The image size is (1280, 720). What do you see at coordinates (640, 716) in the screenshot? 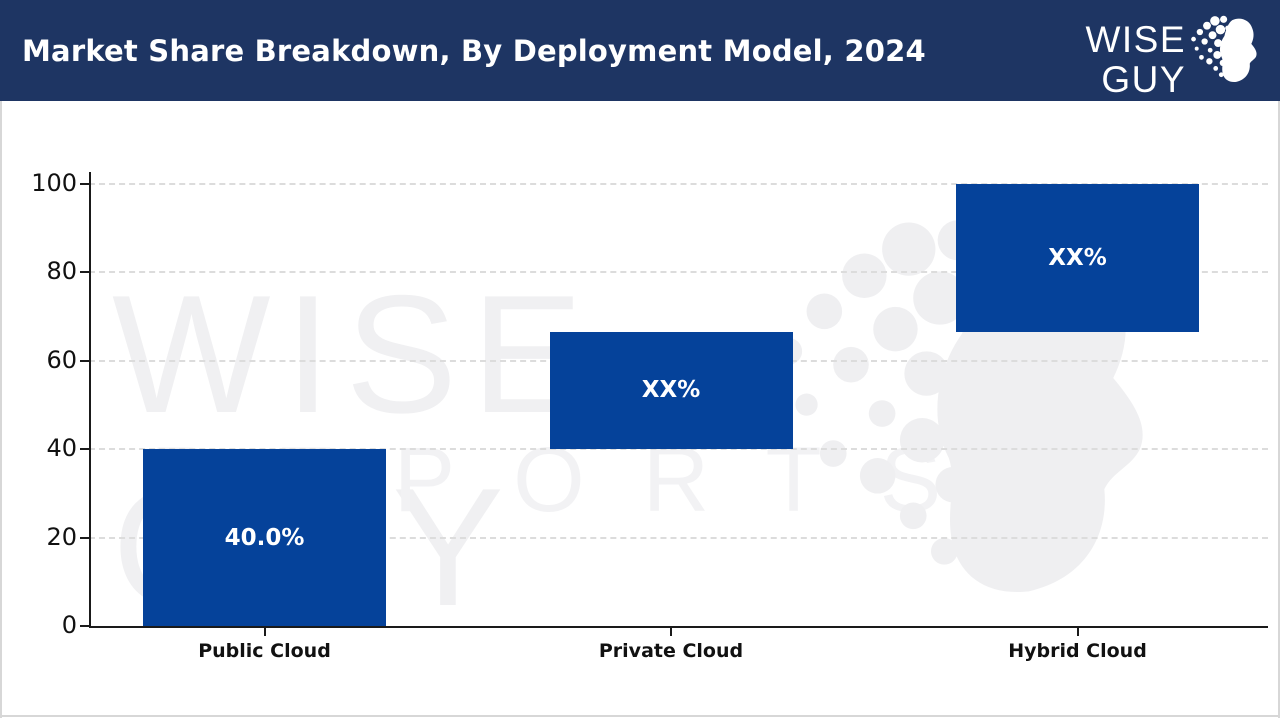
I see `page-border-bottom` at bounding box center [640, 716].